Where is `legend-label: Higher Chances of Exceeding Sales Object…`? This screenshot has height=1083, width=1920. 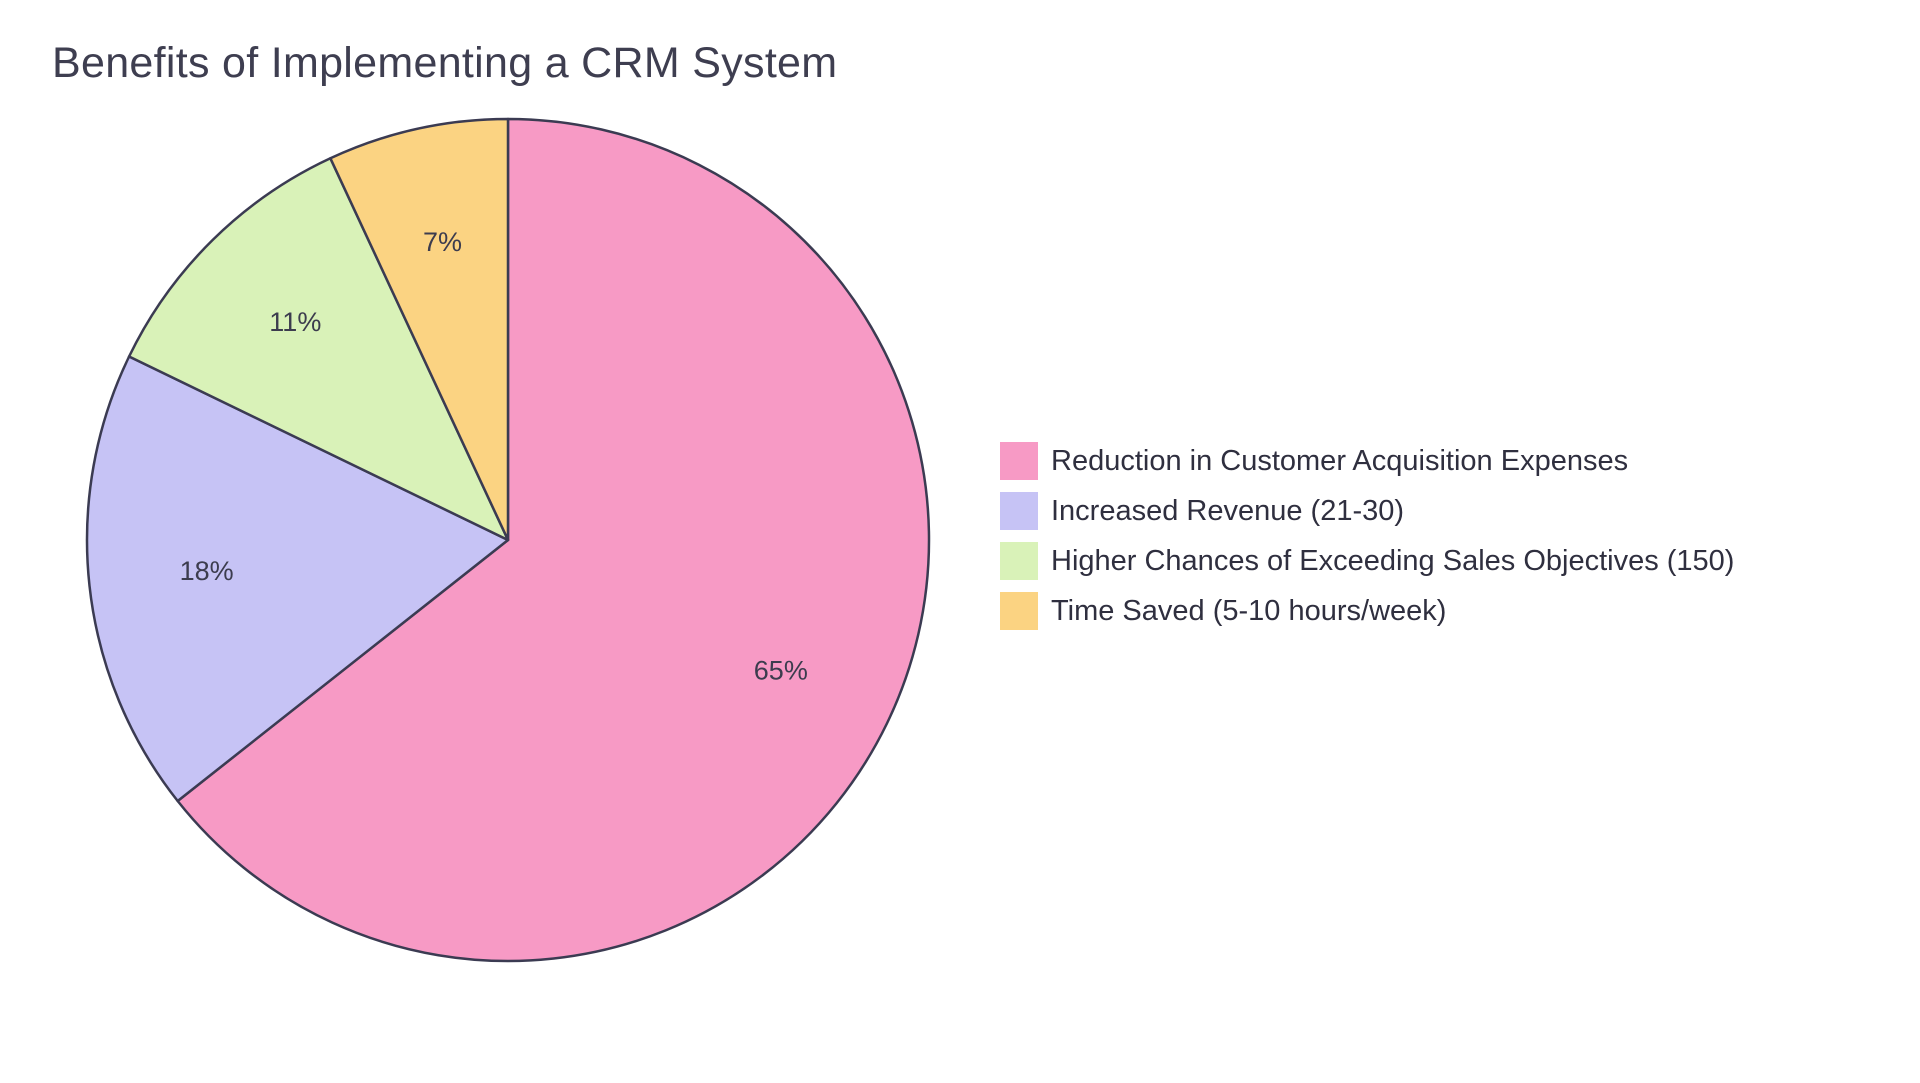 legend-label: Higher Chances of Exceeding Sales Object… is located at coordinates (1393, 560).